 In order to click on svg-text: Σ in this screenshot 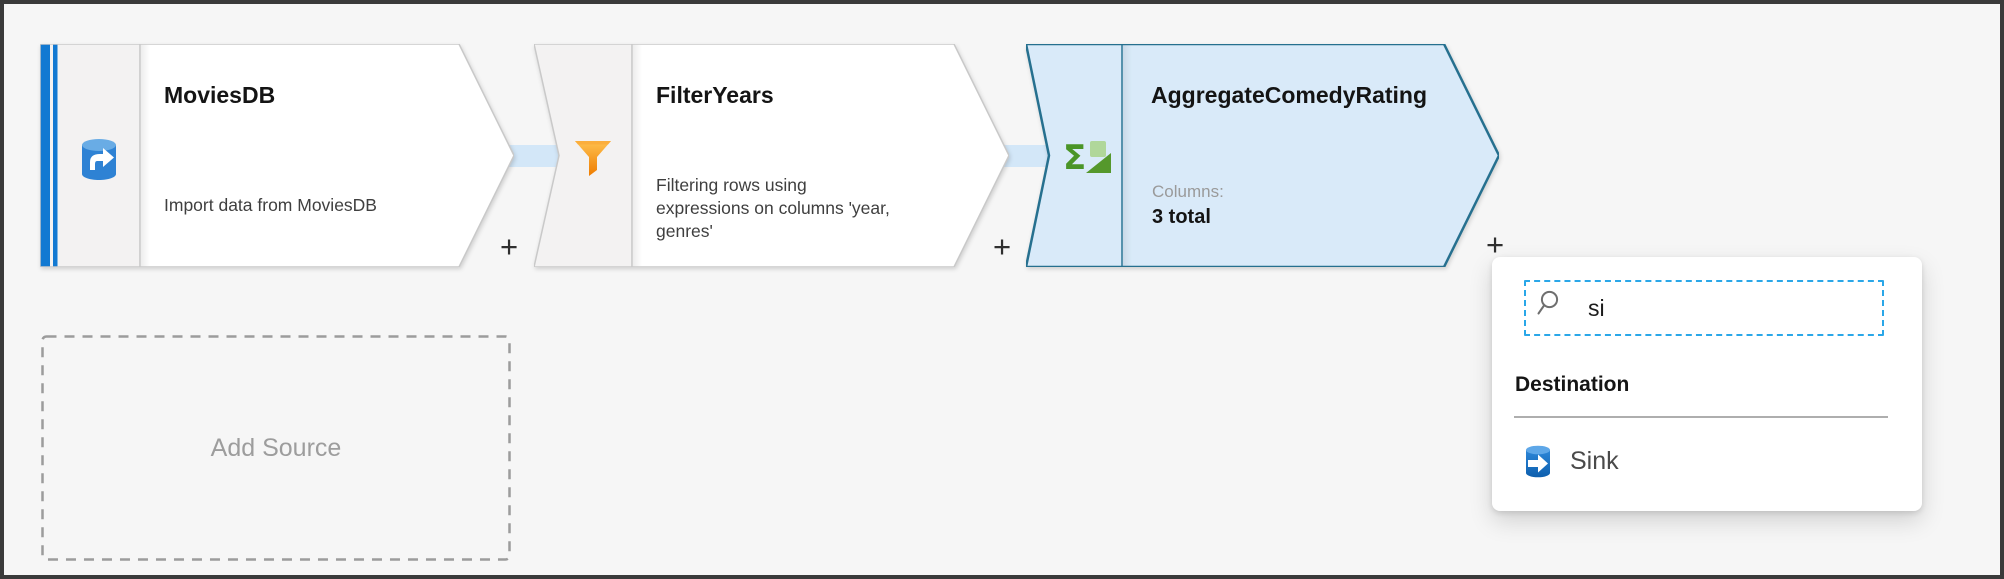, I will do `click(1074, 157)`.